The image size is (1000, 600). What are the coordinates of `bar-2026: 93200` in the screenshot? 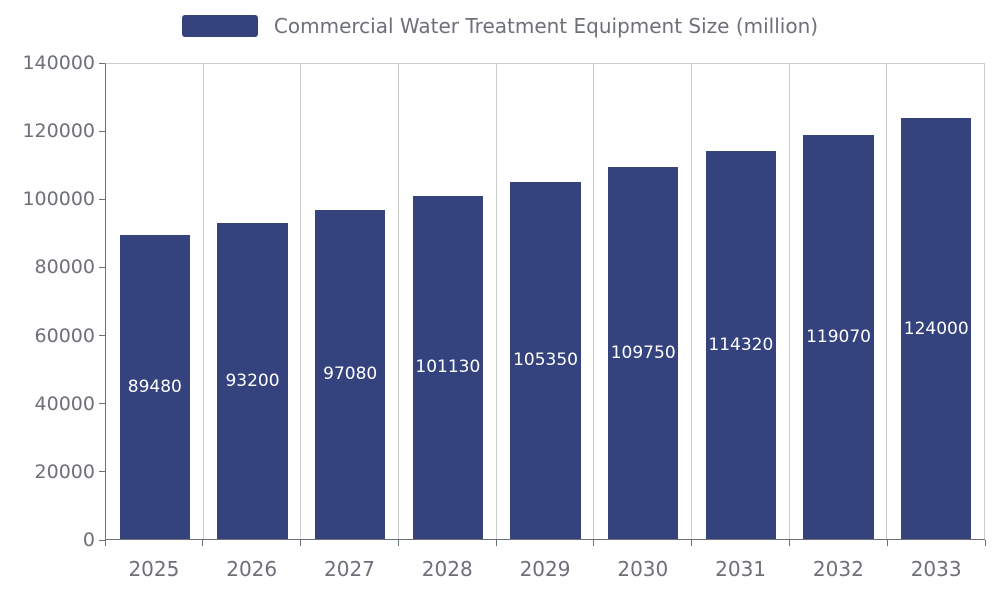 It's located at (252, 380).